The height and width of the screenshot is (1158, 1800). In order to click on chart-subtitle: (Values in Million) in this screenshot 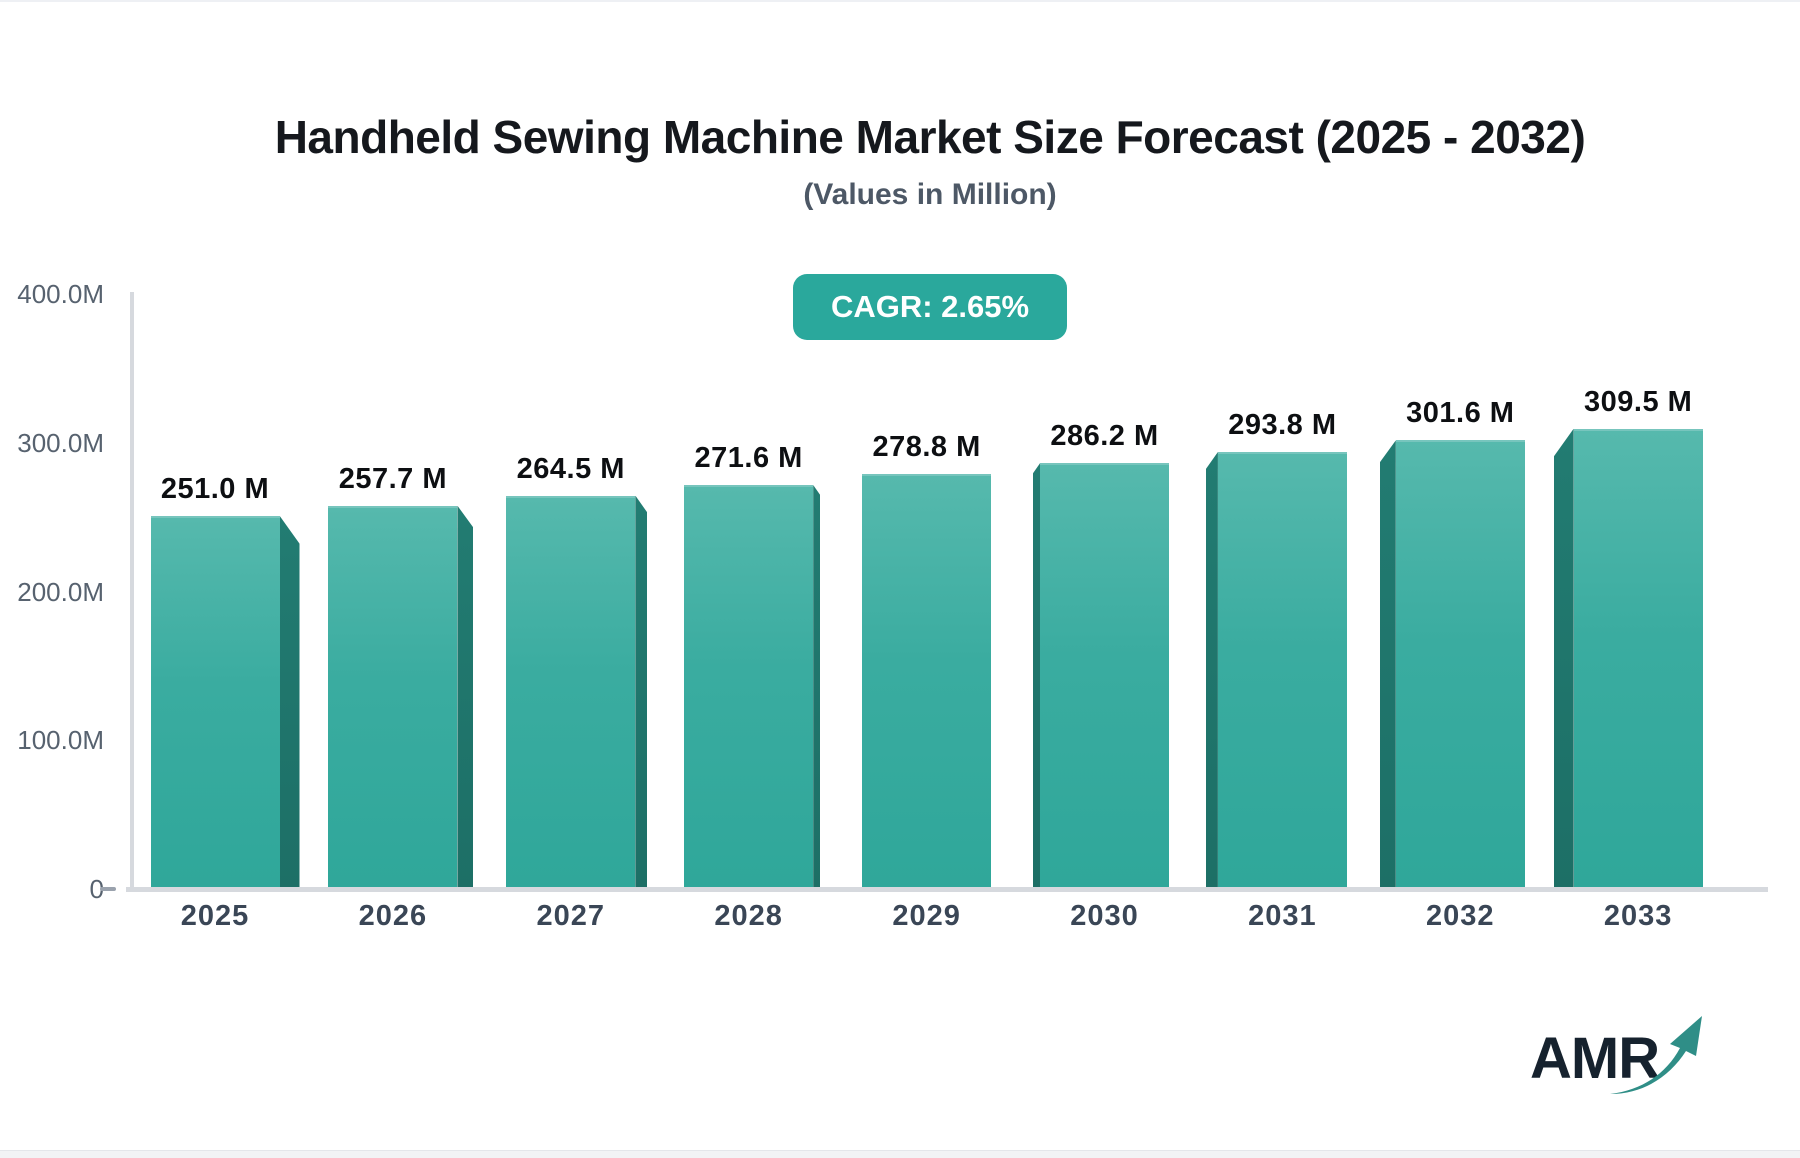, I will do `click(930, 194)`.